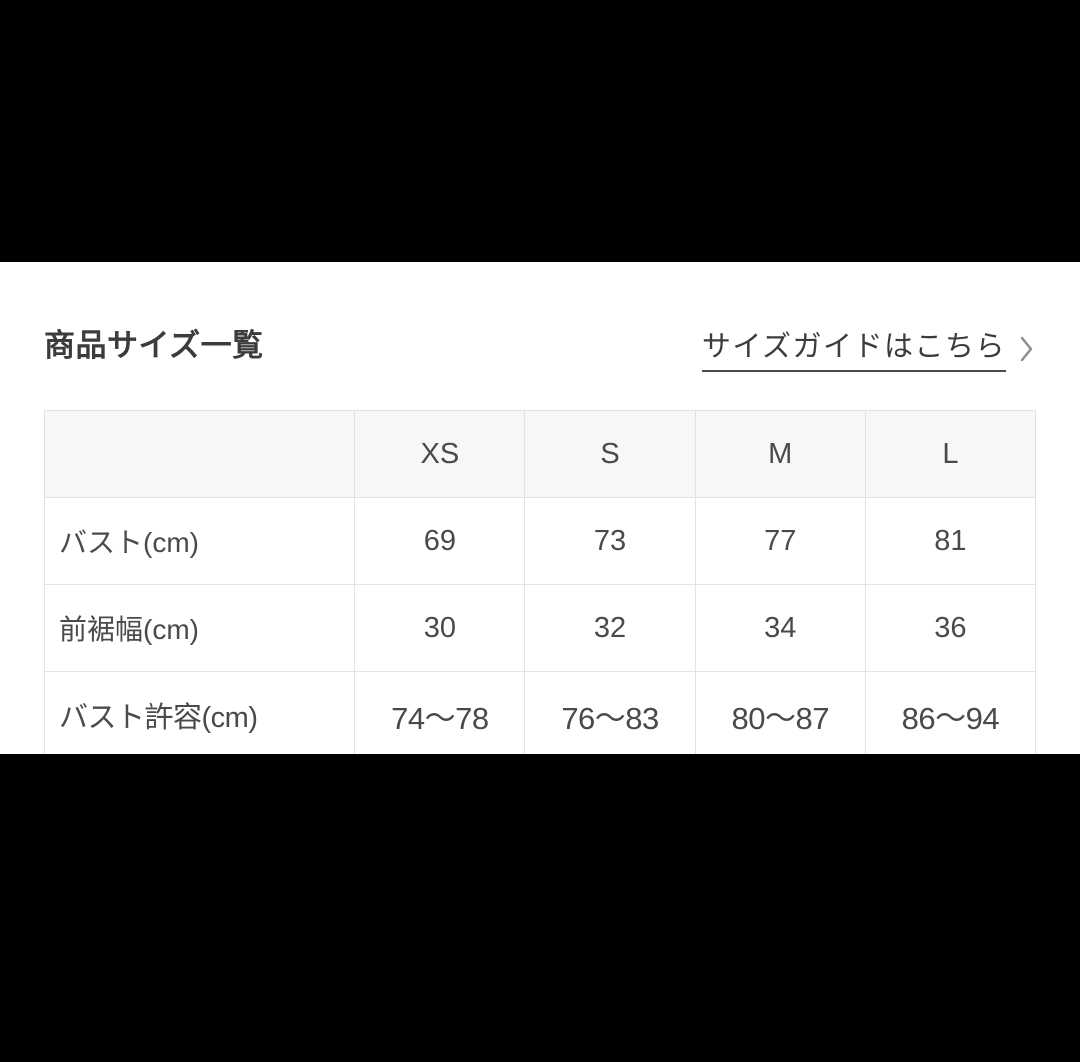 The width and height of the screenshot is (1080, 1062). I want to click on table-row: バスト(cm) 69 73 77 81, so click(540, 541).